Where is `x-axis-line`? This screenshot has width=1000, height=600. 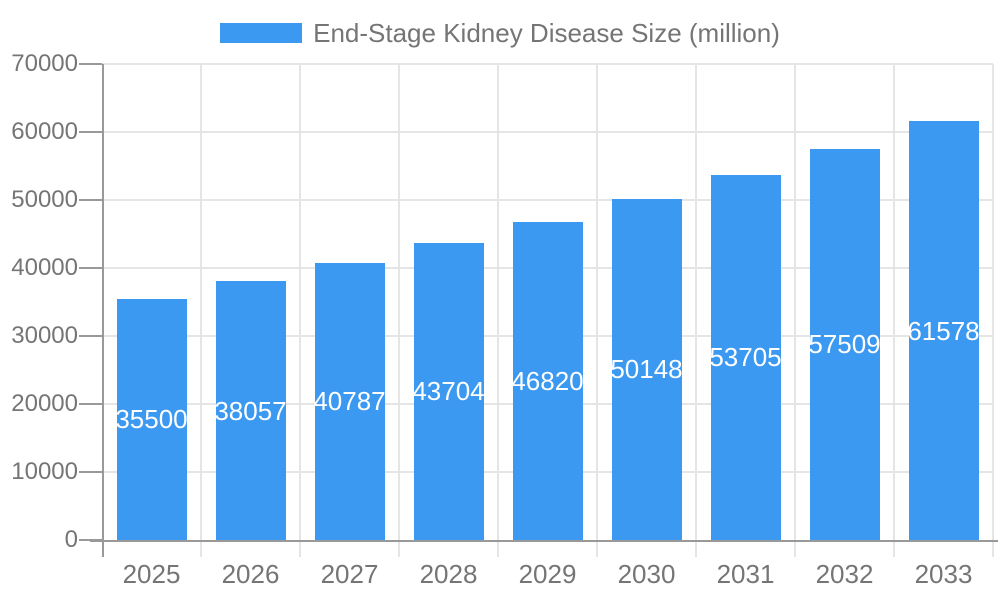
x-axis-line is located at coordinates (544, 541).